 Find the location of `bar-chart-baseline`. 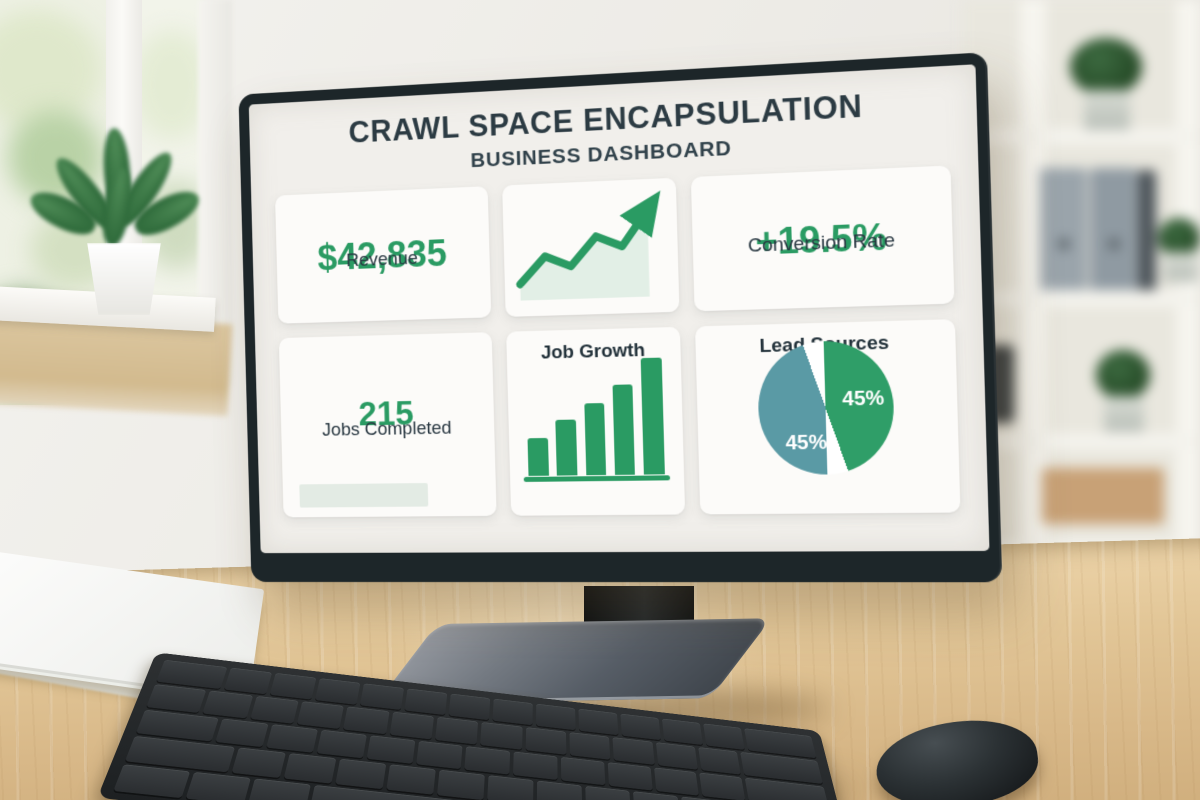

bar-chart-baseline is located at coordinates (597, 478).